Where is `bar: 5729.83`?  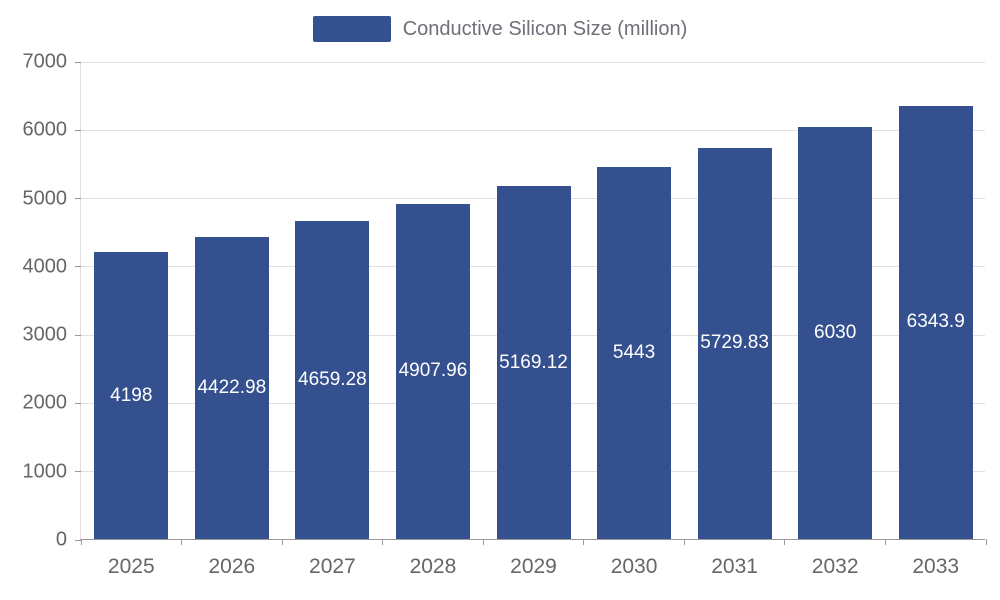 bar: 5729.83 is located at coordinates (734, 343).